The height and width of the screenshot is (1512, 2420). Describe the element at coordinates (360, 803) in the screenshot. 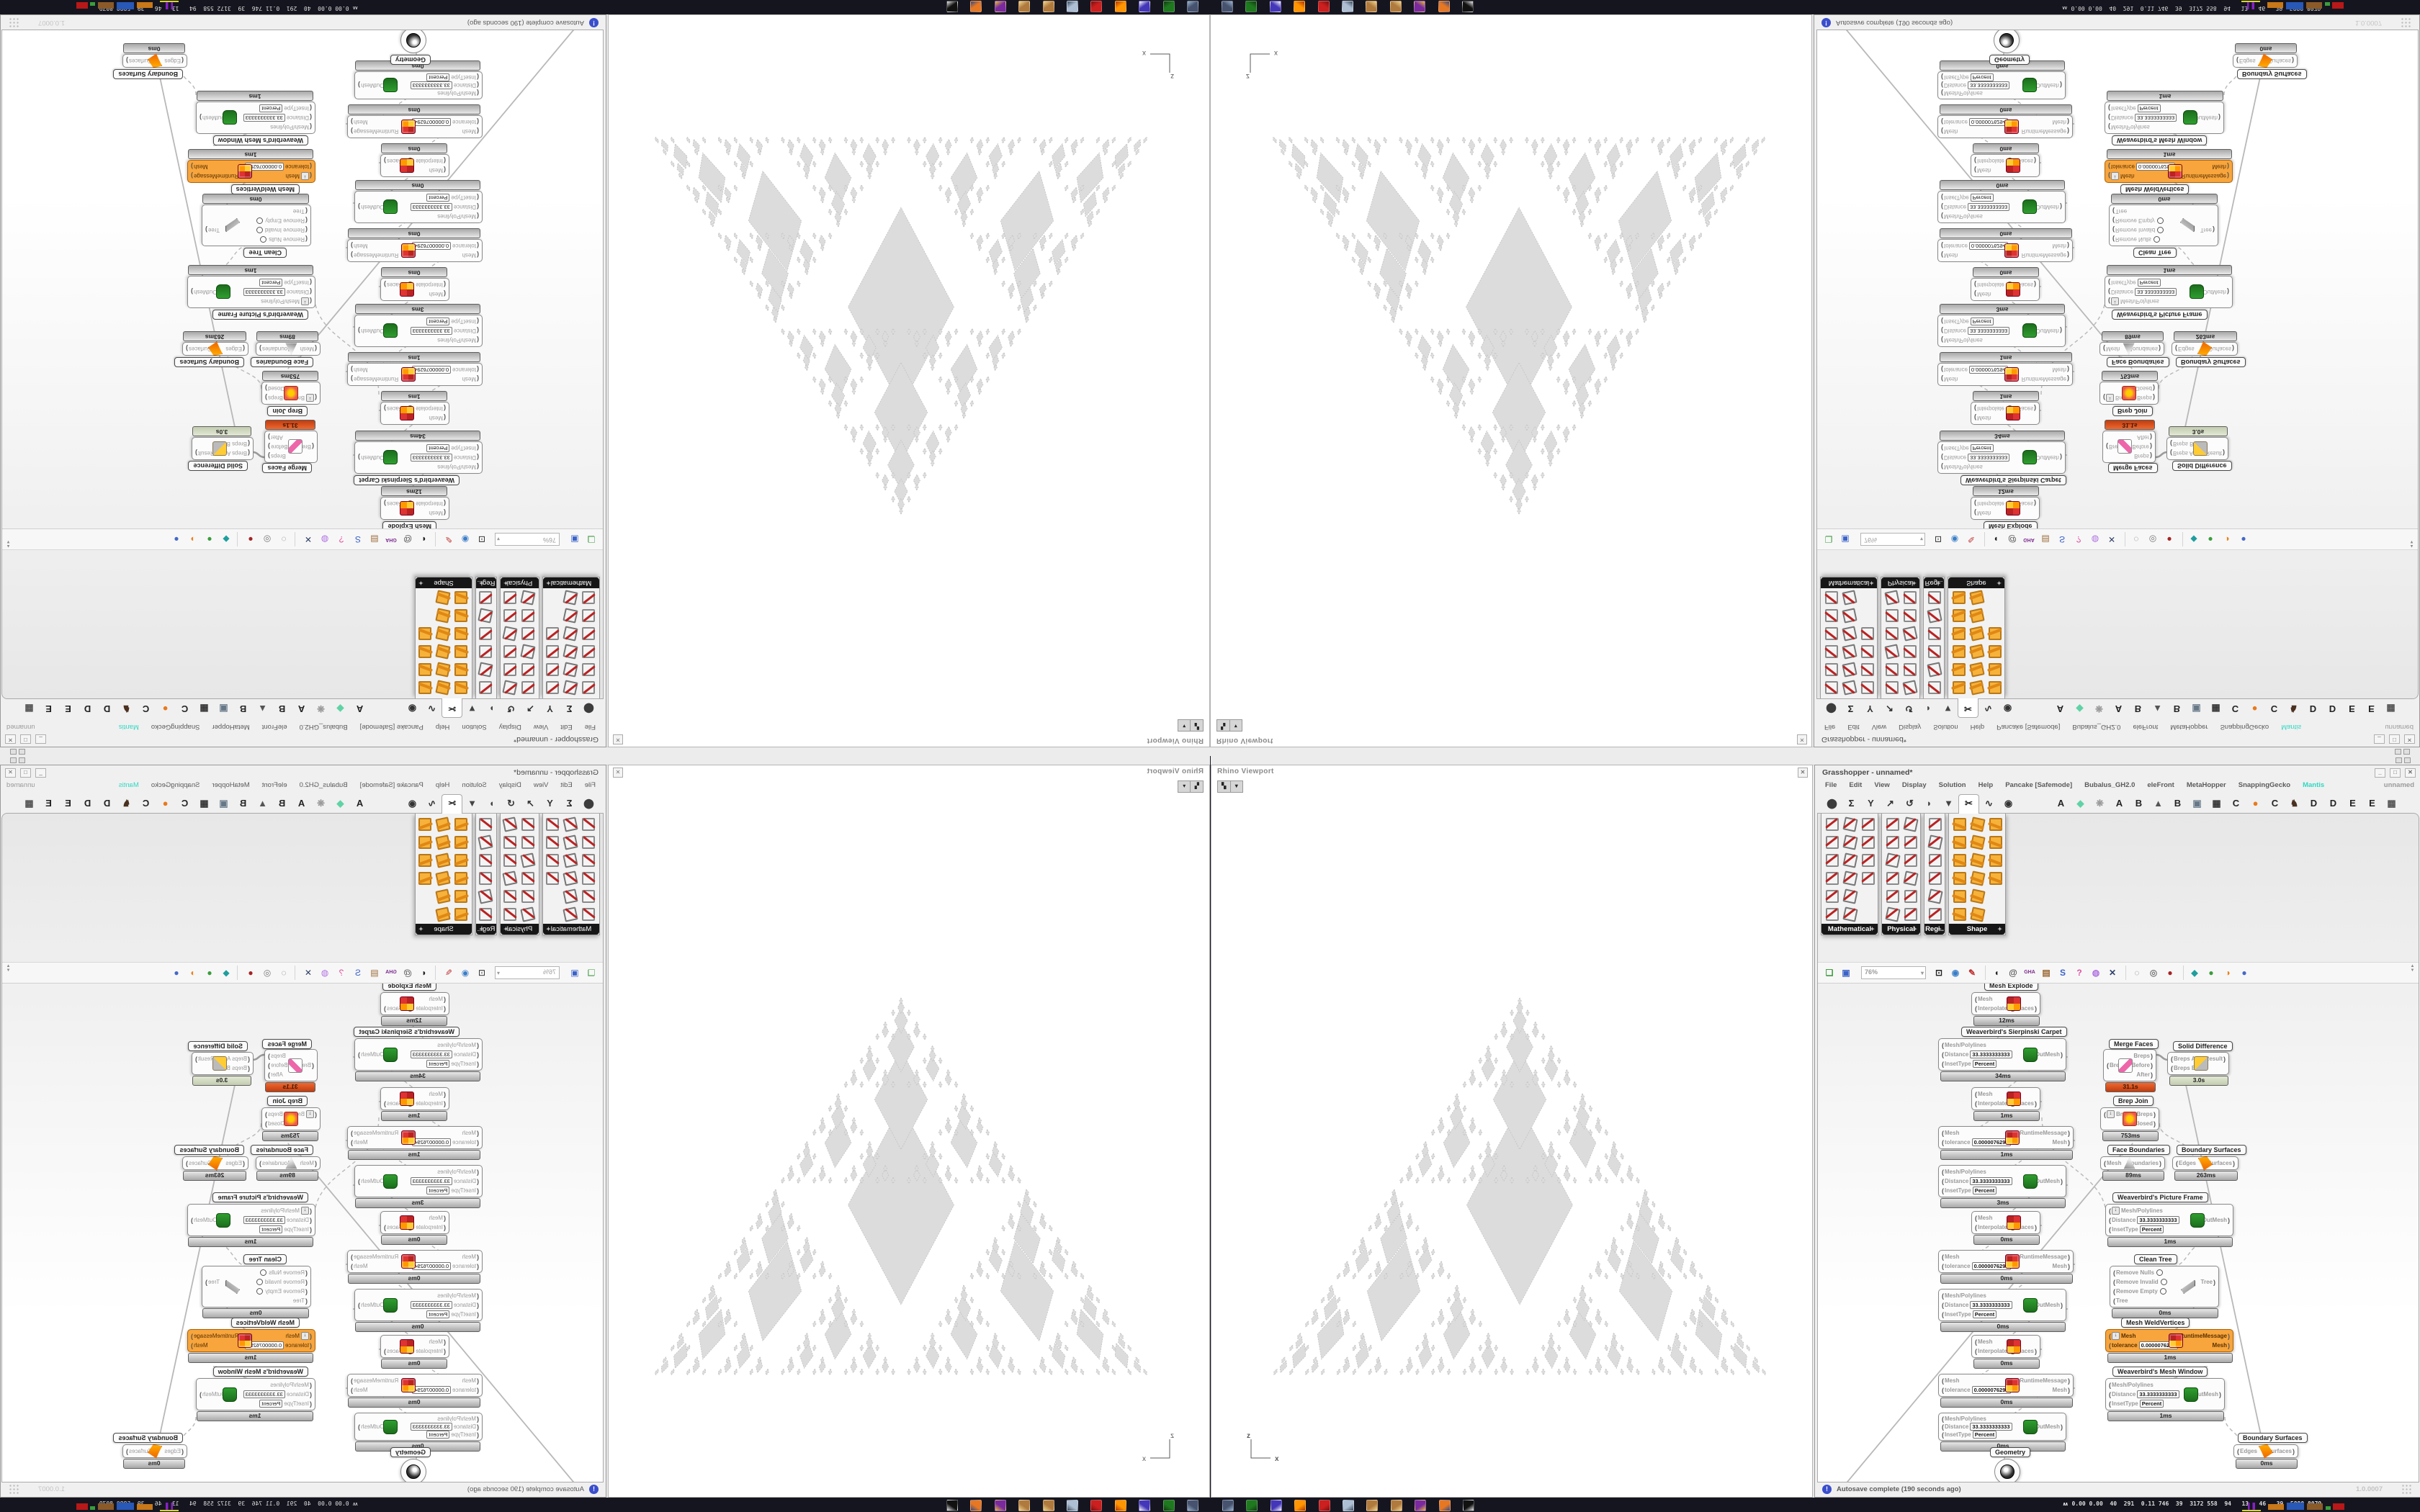

I see `tab-plugin-a1: A` at that location.